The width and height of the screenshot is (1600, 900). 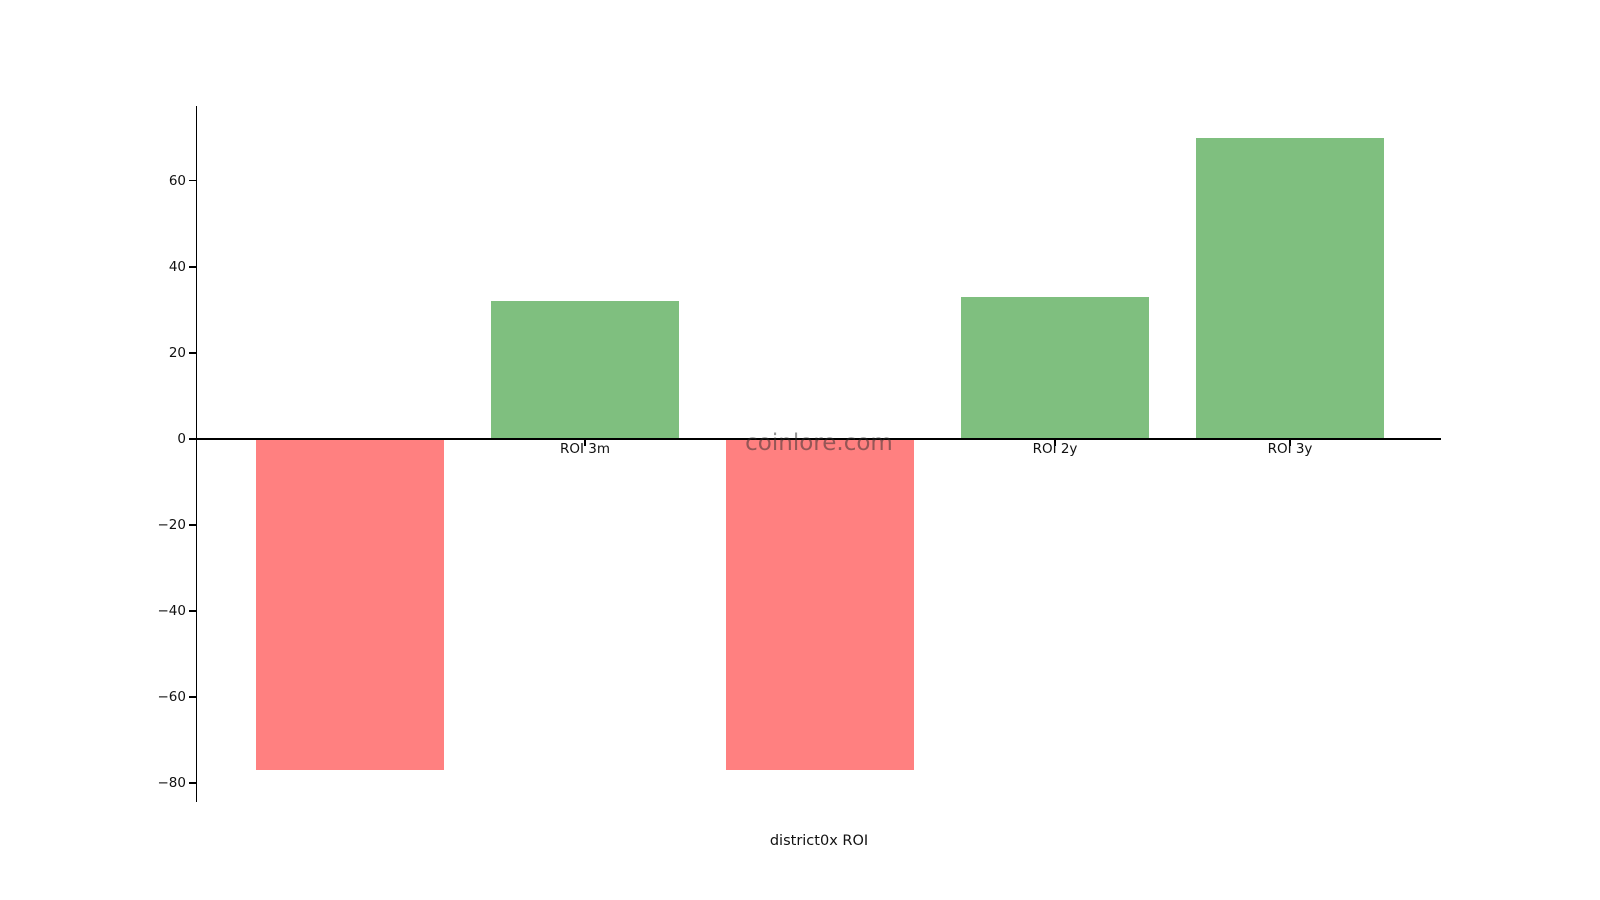 I want to click on x-tick-label: ROI 3m, so click(x=585, y=448).